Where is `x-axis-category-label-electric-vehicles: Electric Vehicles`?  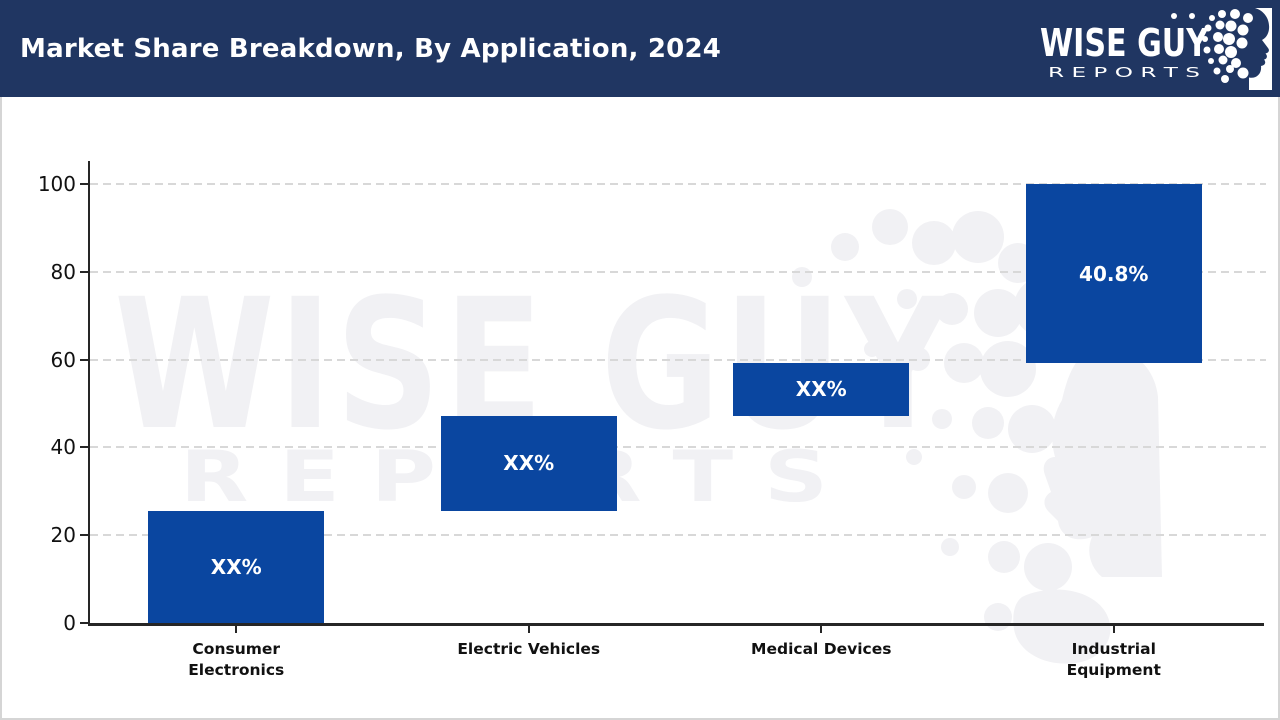 x-axis-category-label-electric-vehicles: Electric Vehicles is located at coordinates (529, 649).